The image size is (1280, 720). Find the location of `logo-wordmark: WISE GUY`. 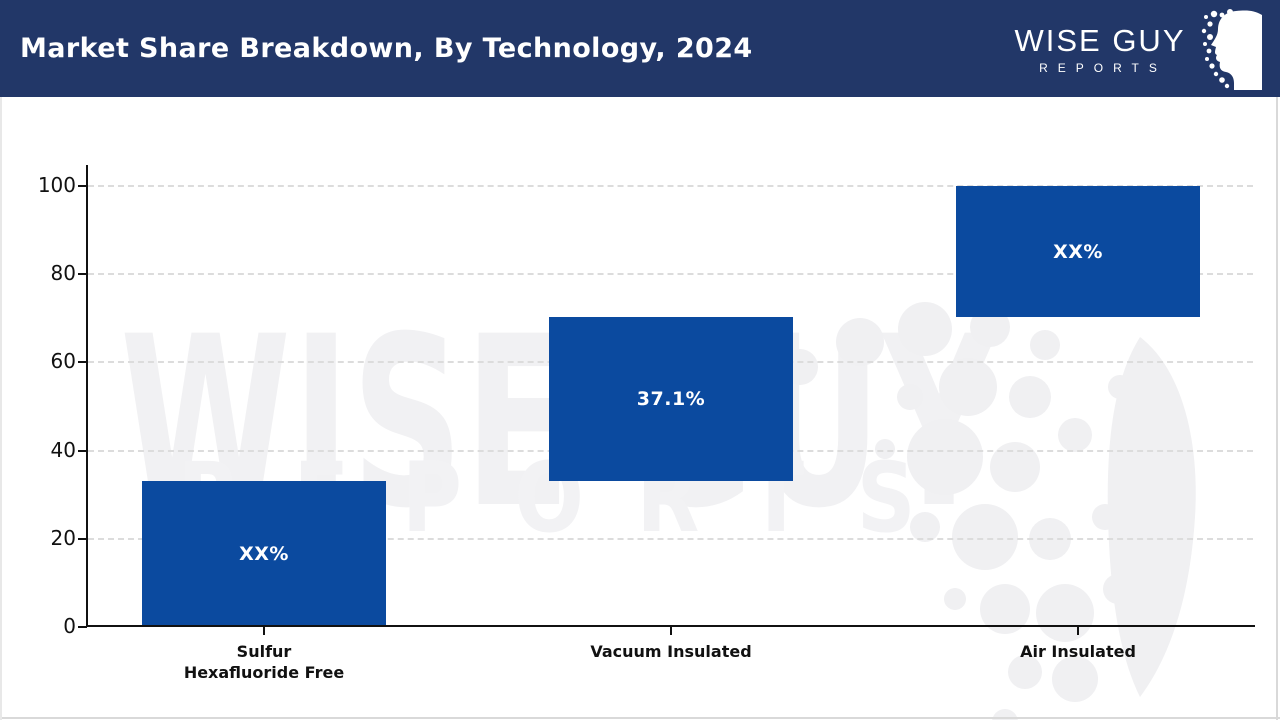

logo-wordmark: WISE GUY is located at coordinates (1100, 40).